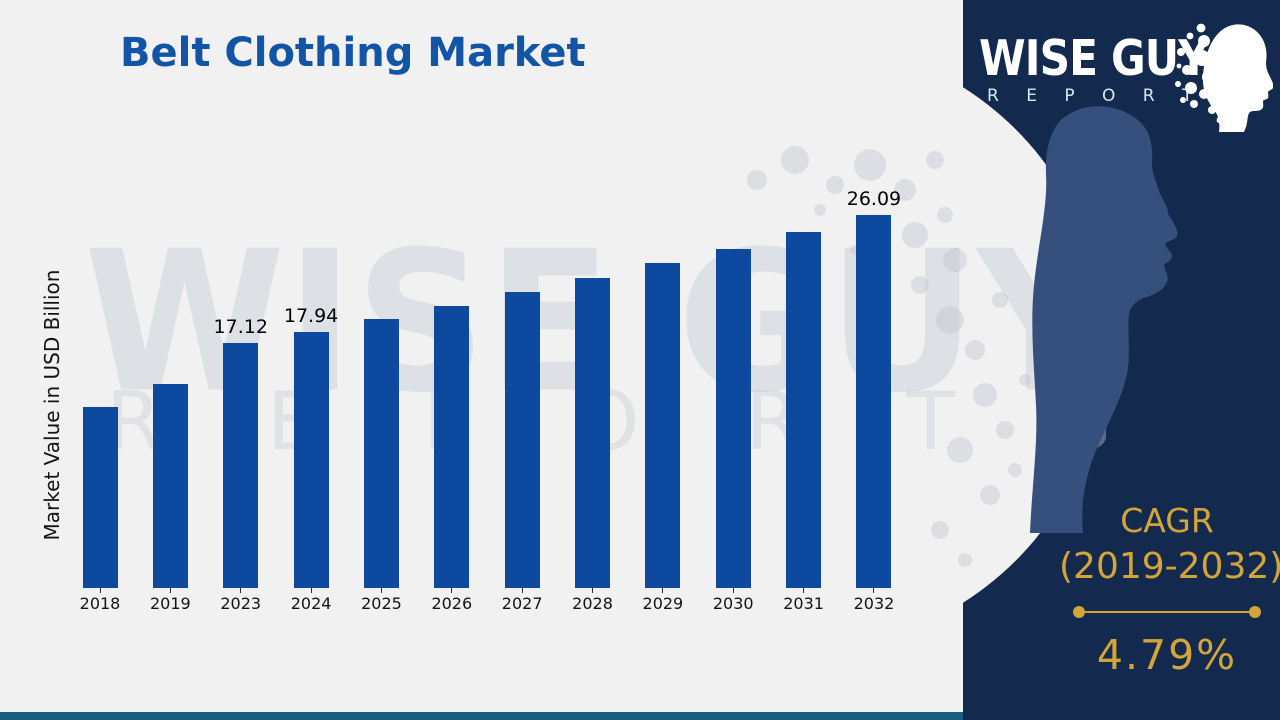 The image size is (1280, 720). Describe the element at coordinates (804, 410) in the screenshot. I see `bar-2031` at that location.